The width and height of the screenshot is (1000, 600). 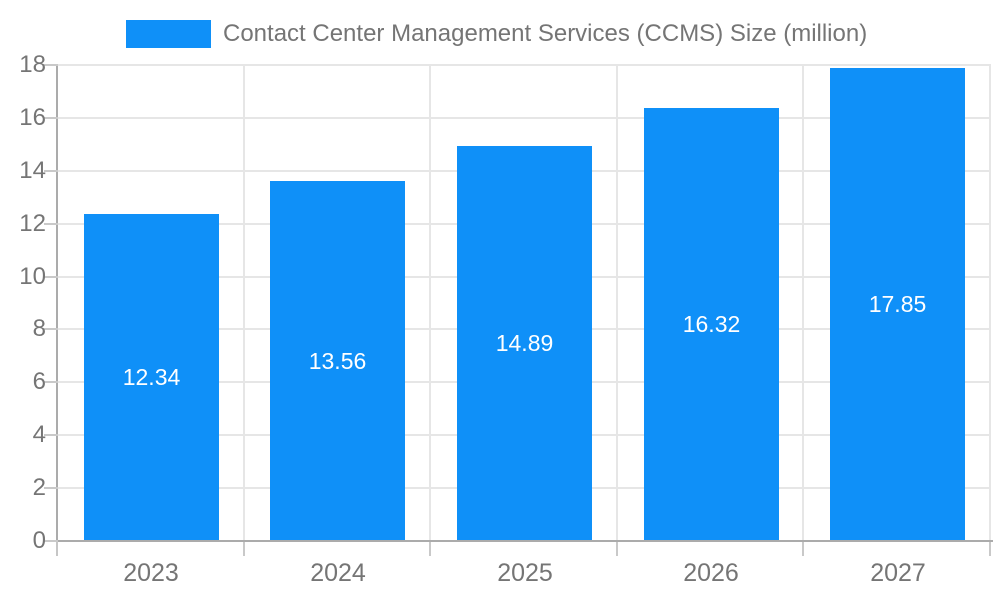 What do you see at coordinates (57, 549) in the screenshot?
I see `y-axis-tick-extension` at bounding box center [57, 549].